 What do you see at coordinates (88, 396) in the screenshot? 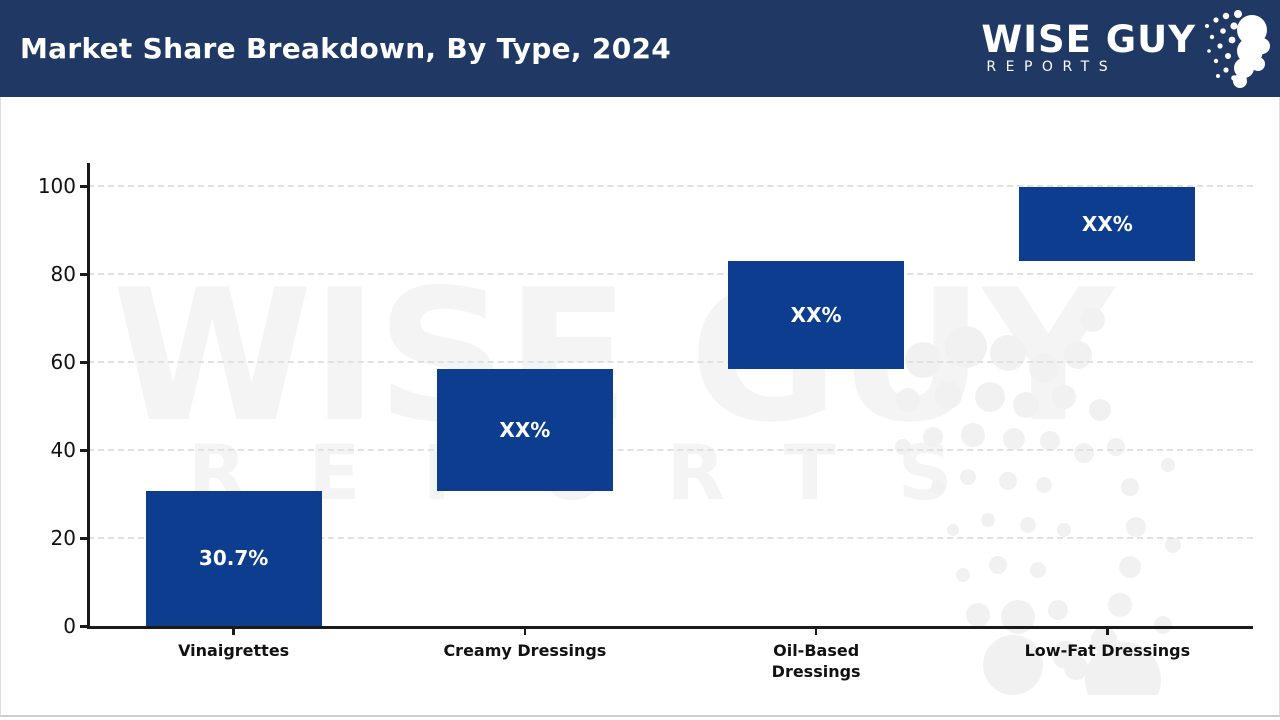
I see `y-axis-spine` at bounding box center [88, 396].